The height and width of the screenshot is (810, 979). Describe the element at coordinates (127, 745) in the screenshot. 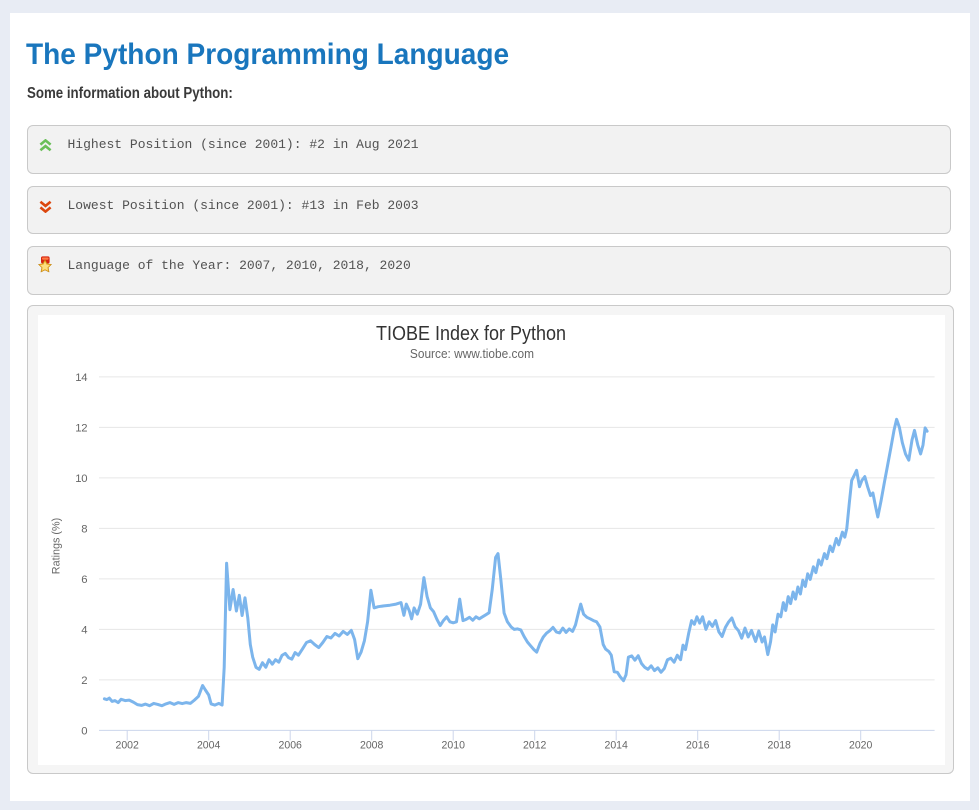

I see `svg-text: 2002` at that location.